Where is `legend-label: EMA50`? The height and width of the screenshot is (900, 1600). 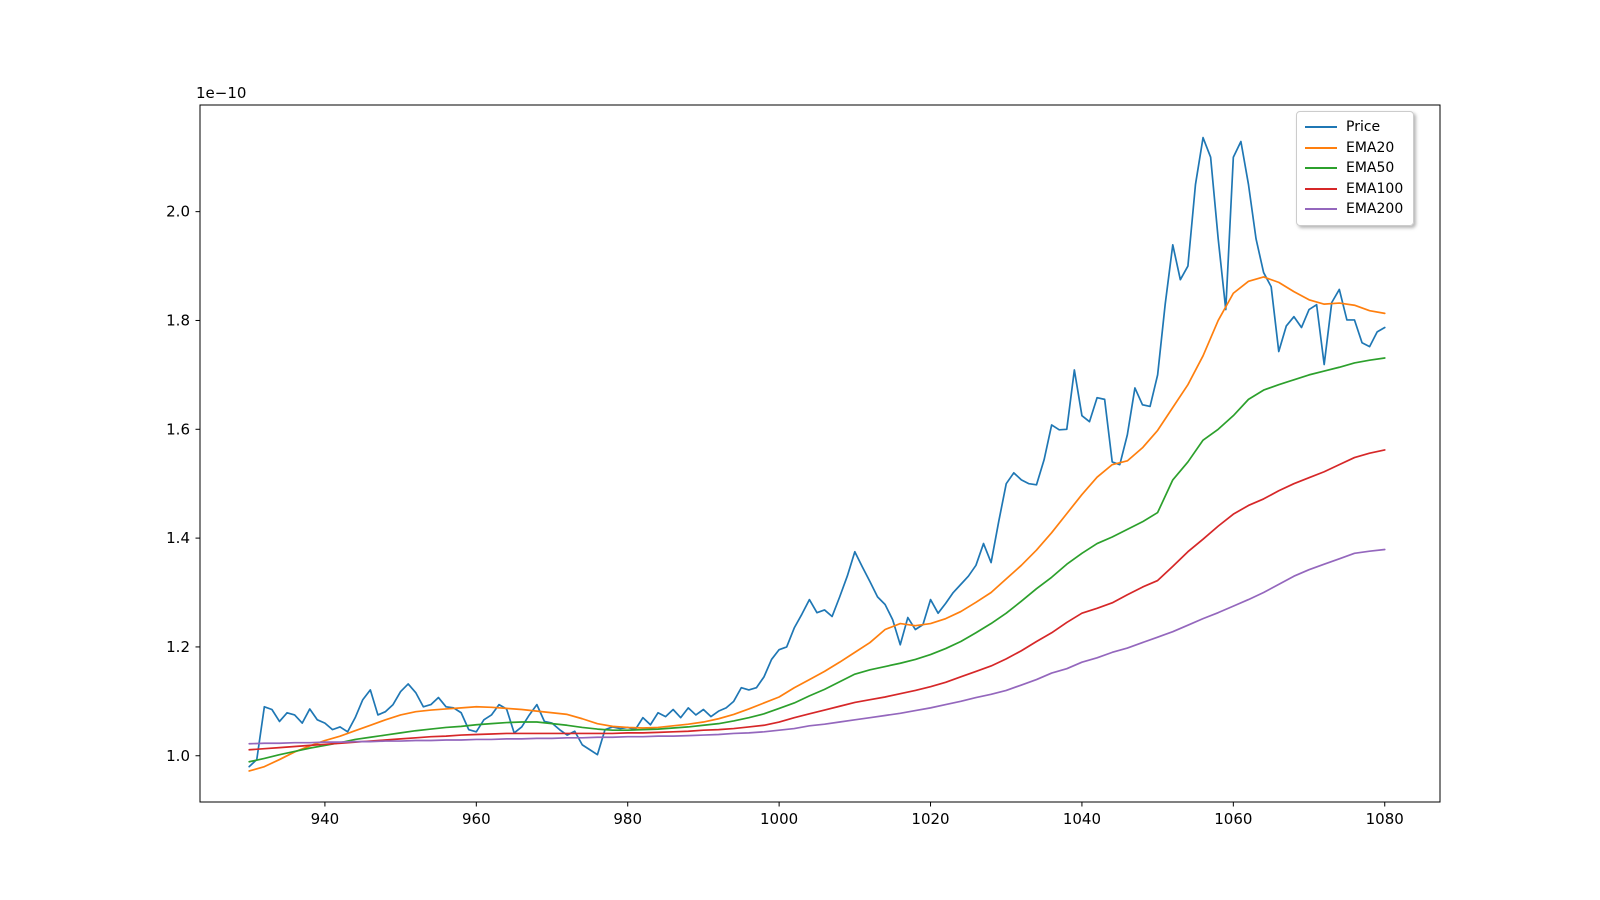 legend-label: EMA50 is located at coordinates (1370, 168).